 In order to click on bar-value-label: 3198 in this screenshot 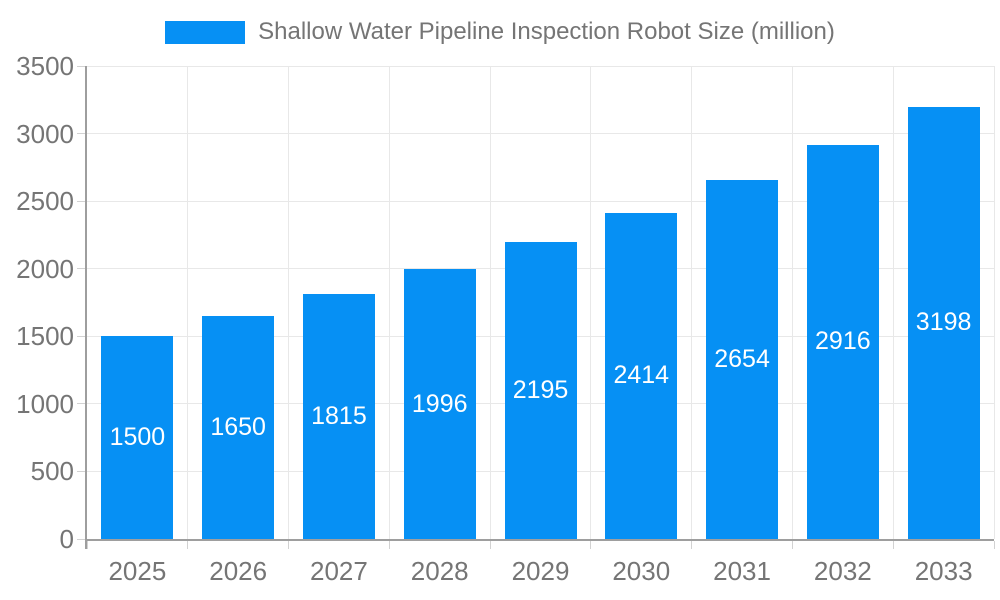, I will do `click(943, 322)`.